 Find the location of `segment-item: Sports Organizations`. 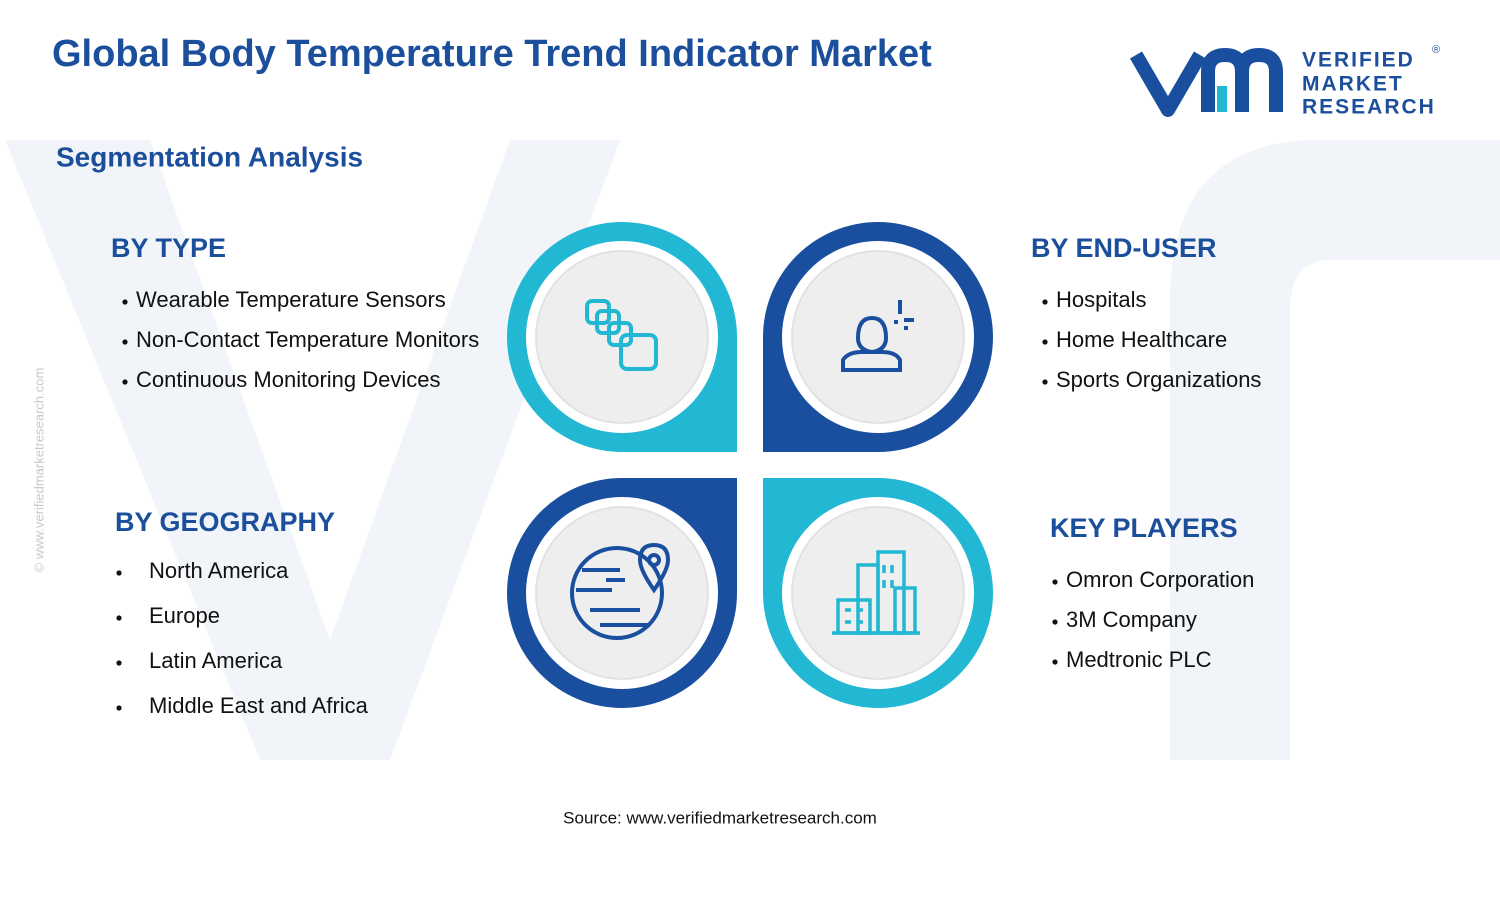

segment-item: Sports Organizations is located at coordinates (1158, 379).